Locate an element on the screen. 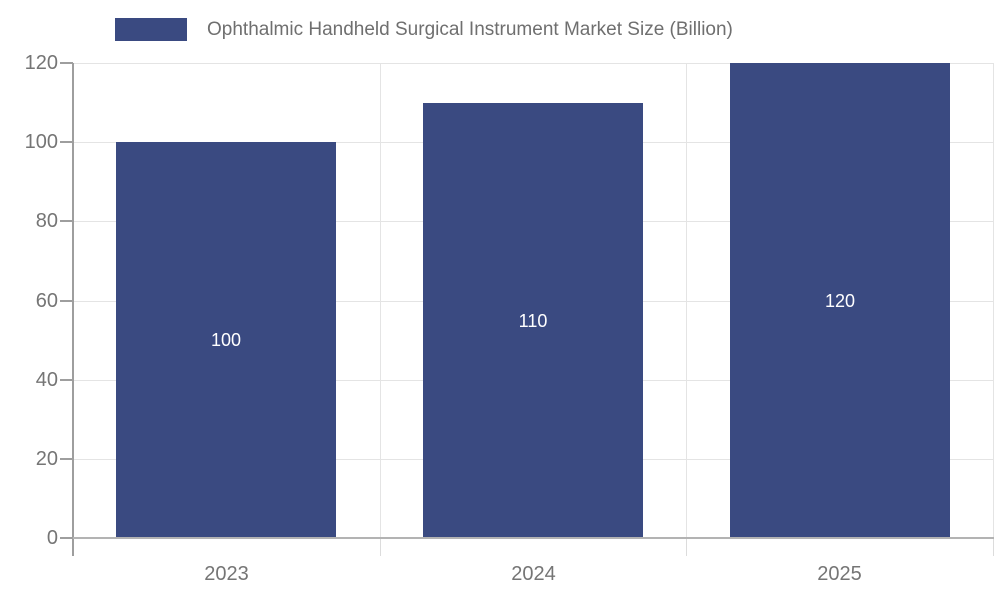  y-tick-label: 0 is located at coordinates (52, 538).